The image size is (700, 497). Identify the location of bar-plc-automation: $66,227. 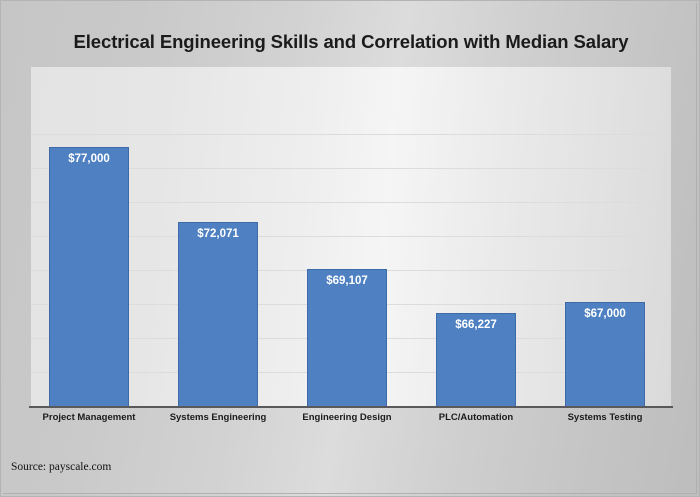
(476, 360).